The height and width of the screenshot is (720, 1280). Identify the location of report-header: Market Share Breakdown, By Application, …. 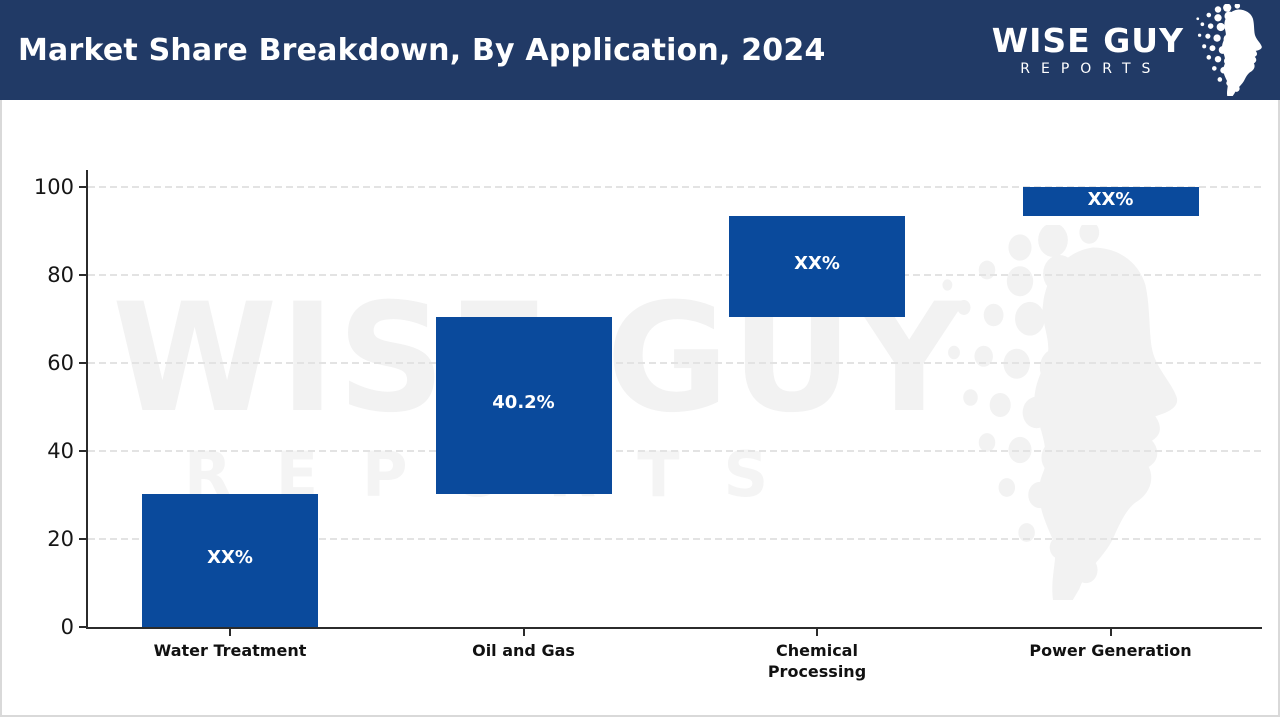
(640, 50).